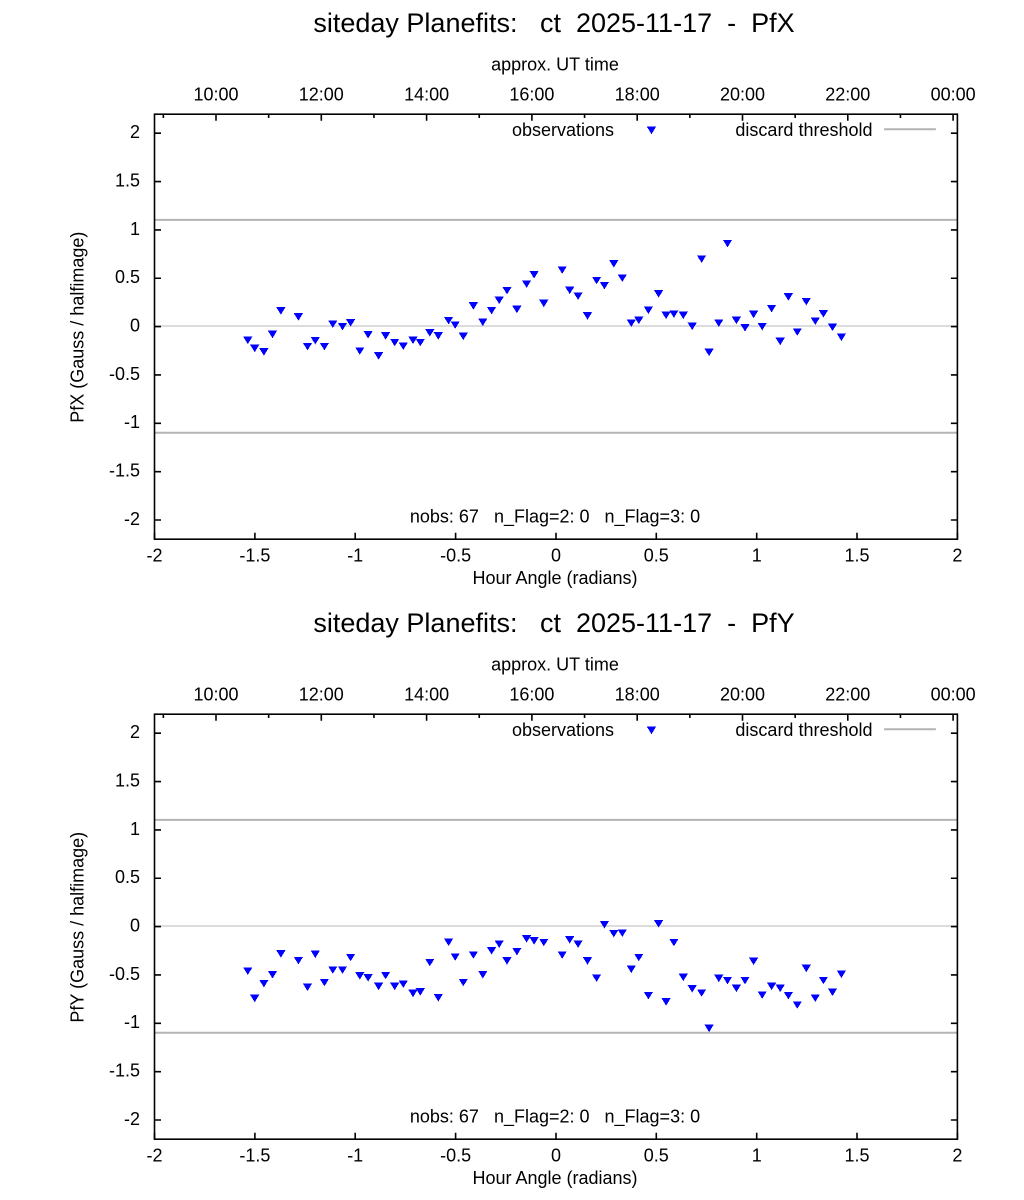 The height and width of the screenshot is (1200, 1024). I want to click on svg-text:siteday Planefits: ct 2025-: siteday Planefits: ct 2025-11-17 - PfX, so click(553, 23).